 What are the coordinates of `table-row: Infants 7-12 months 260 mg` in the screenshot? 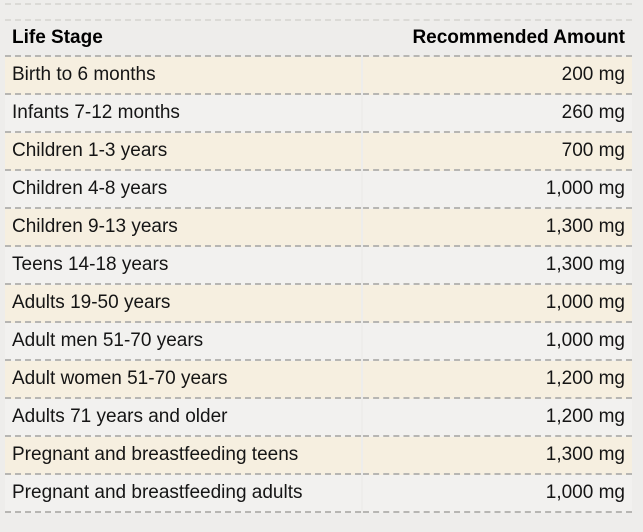 It's located at (318, 114).